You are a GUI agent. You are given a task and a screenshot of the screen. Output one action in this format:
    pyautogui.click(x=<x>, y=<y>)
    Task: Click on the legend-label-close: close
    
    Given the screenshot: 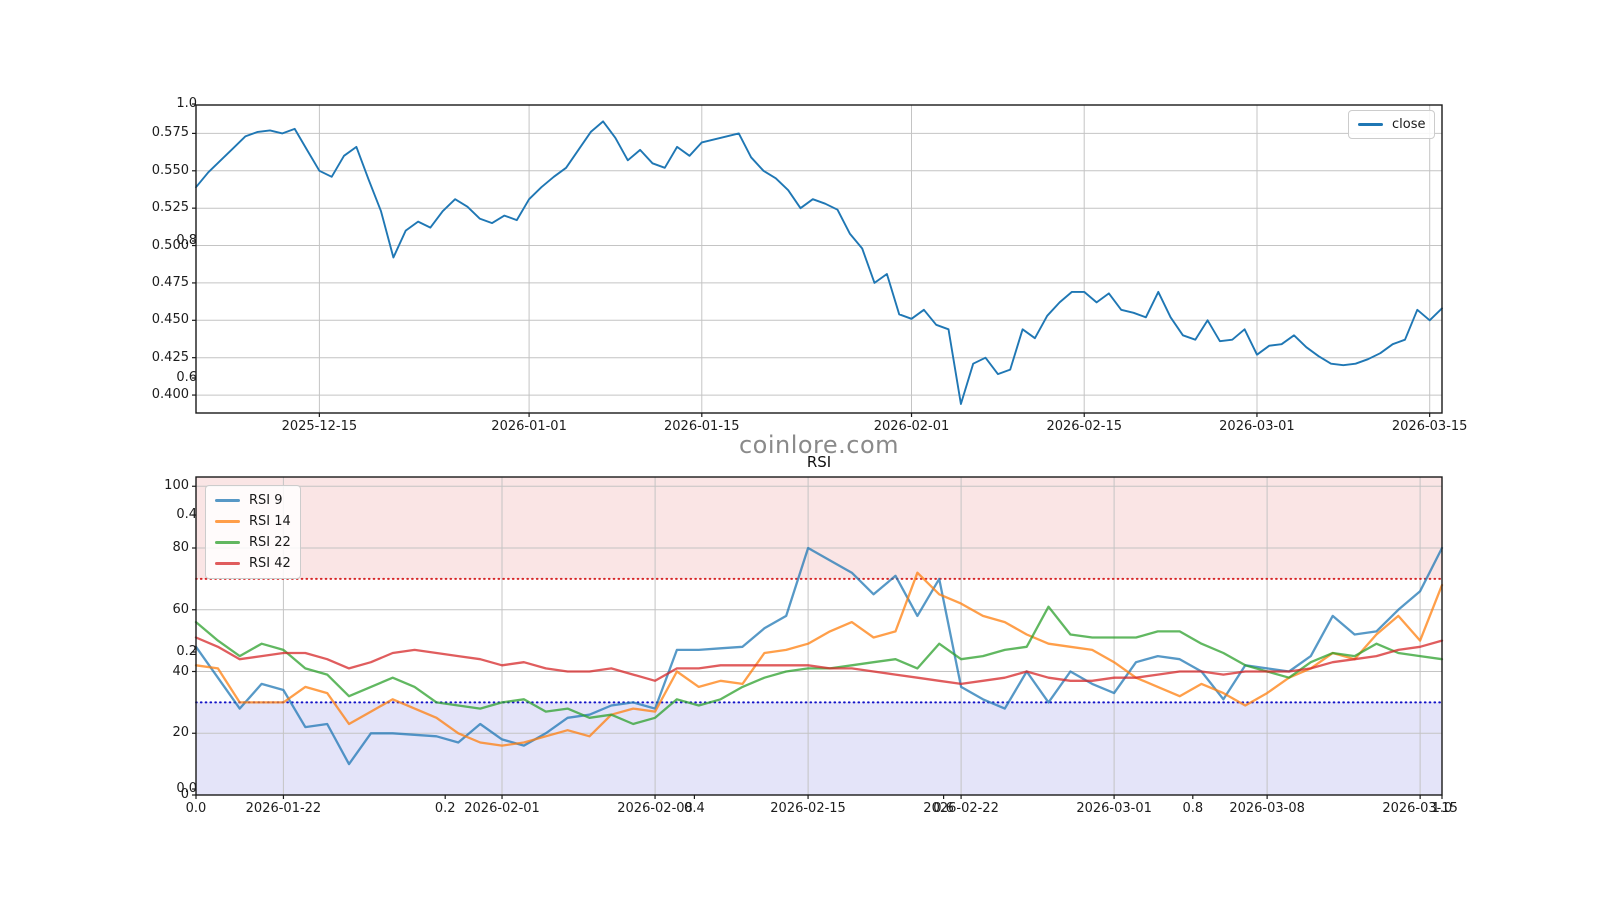 What is the action you would take?
    pyautogui.click(x=1409, y=124)
    